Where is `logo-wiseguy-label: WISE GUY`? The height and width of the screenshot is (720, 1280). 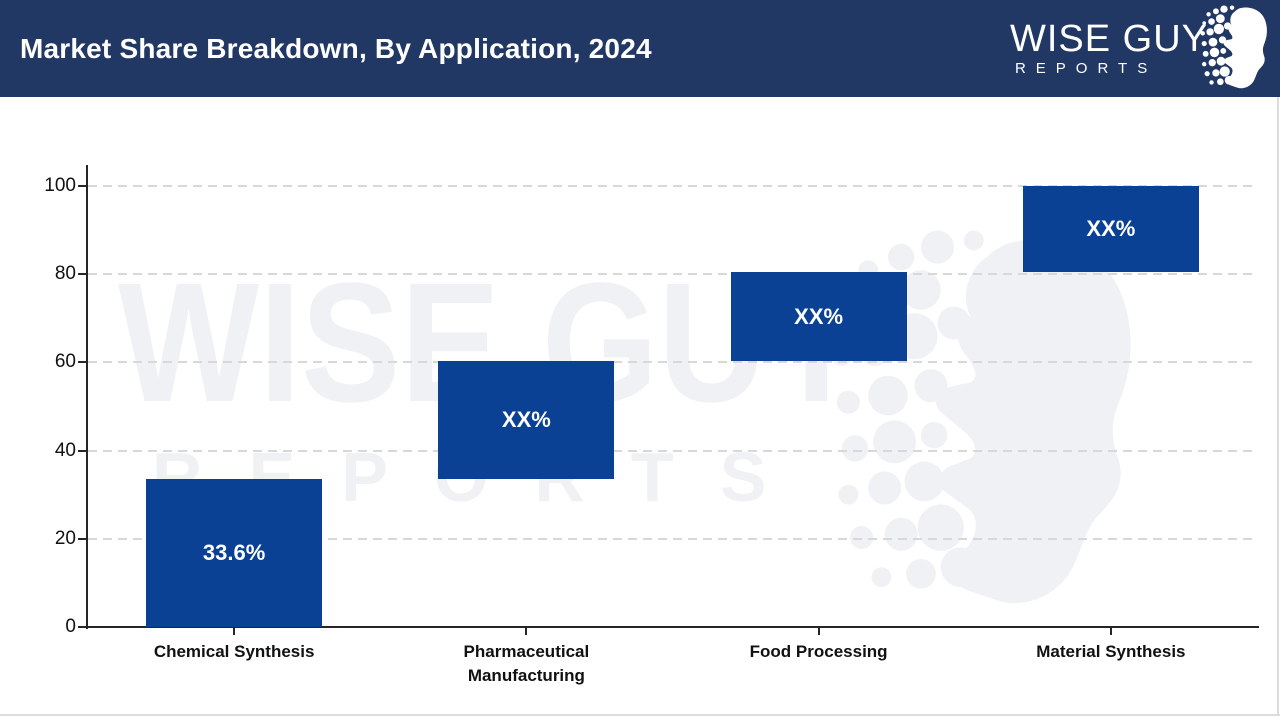 logo-wiseguy-label: WISE GUY is located at coordinates (1108, 39).